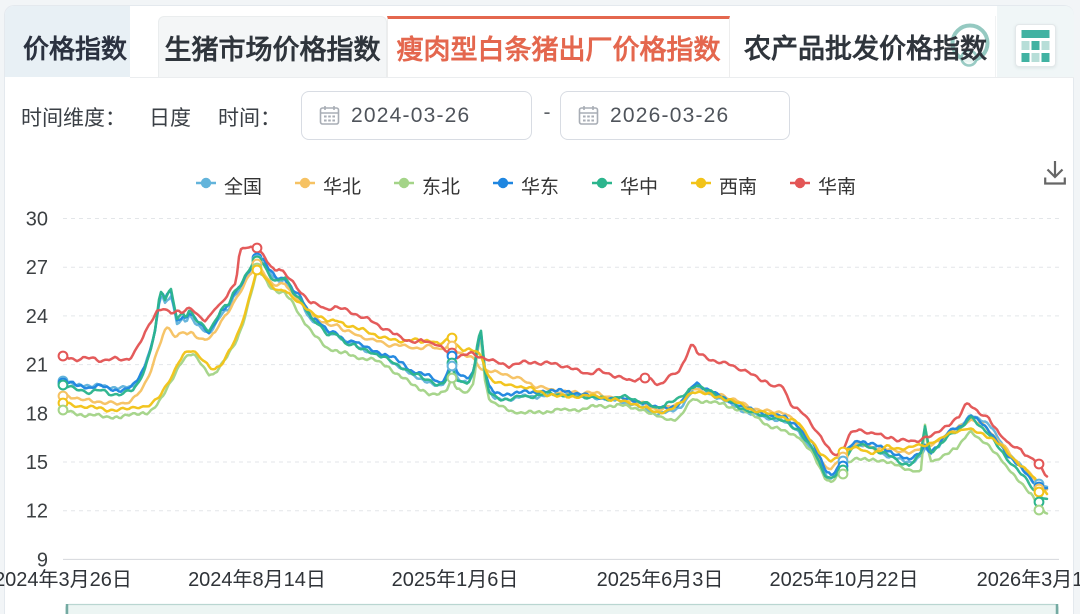 This screenshot has height=614, width=1080. Describe the element at coordinates (37, 268) in the screenshot. I see `svg-text: 27` at that location.